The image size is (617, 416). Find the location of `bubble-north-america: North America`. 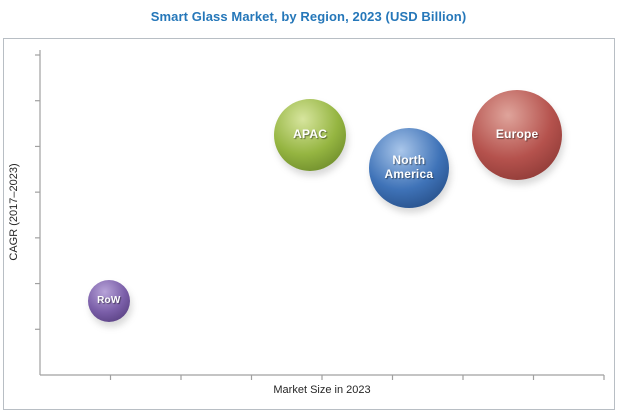

bubble-north-america: North America is located at coordinates (408, 167).